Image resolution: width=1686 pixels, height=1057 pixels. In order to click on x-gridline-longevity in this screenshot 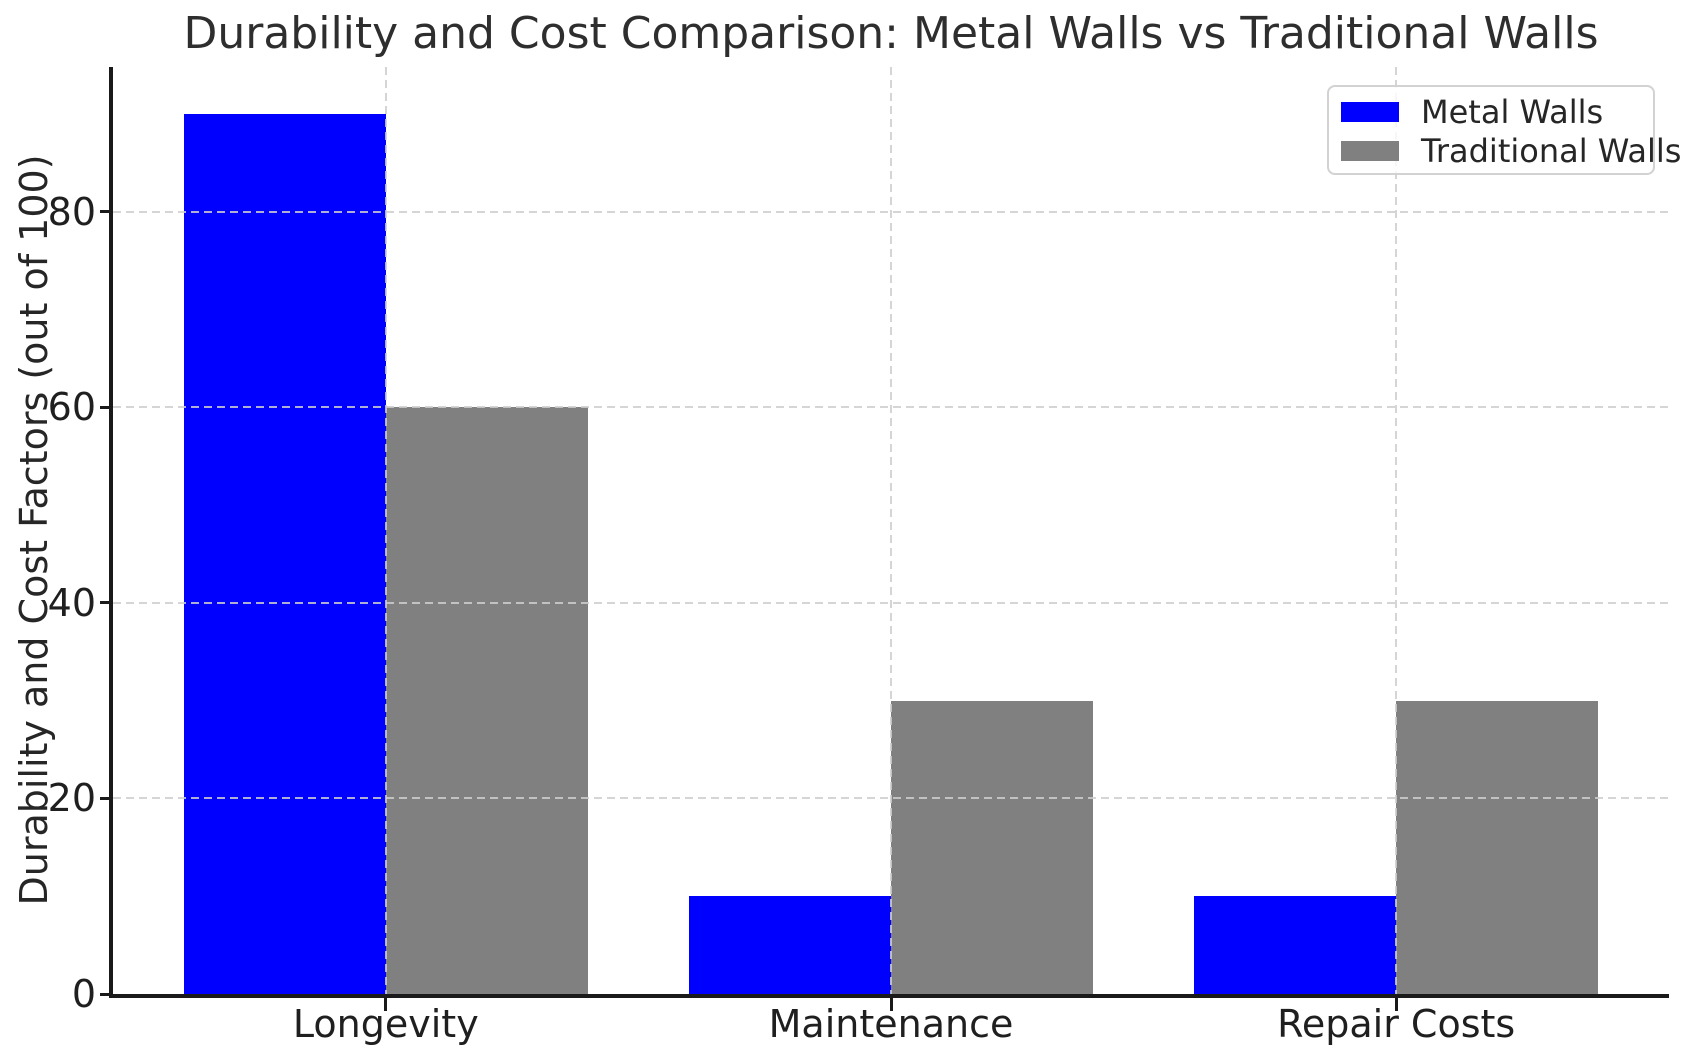, I will do `click(385, 530)`.